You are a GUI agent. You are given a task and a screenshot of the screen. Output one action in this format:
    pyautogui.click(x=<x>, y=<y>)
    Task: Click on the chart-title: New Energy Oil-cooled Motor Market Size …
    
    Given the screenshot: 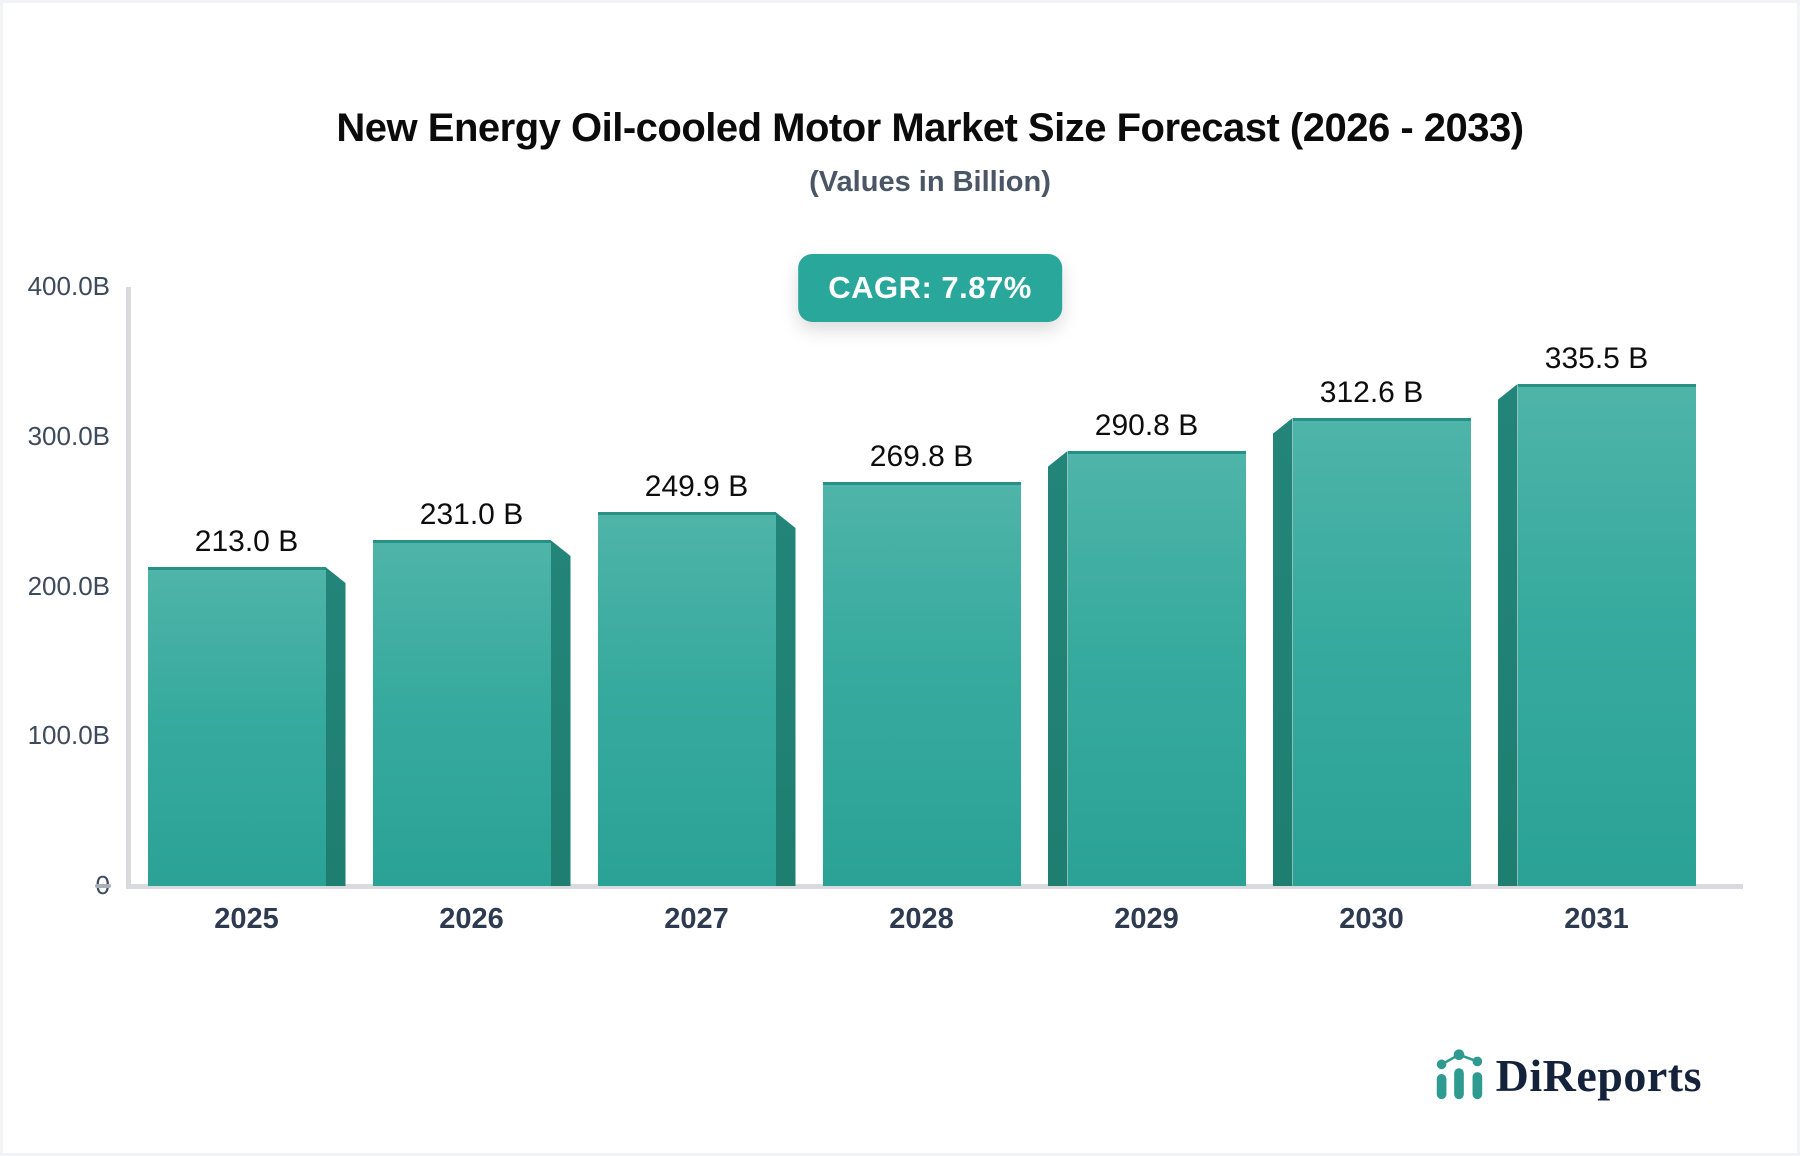 What is the action you would take?
    pyautogui.click(x=930, y=128)
    